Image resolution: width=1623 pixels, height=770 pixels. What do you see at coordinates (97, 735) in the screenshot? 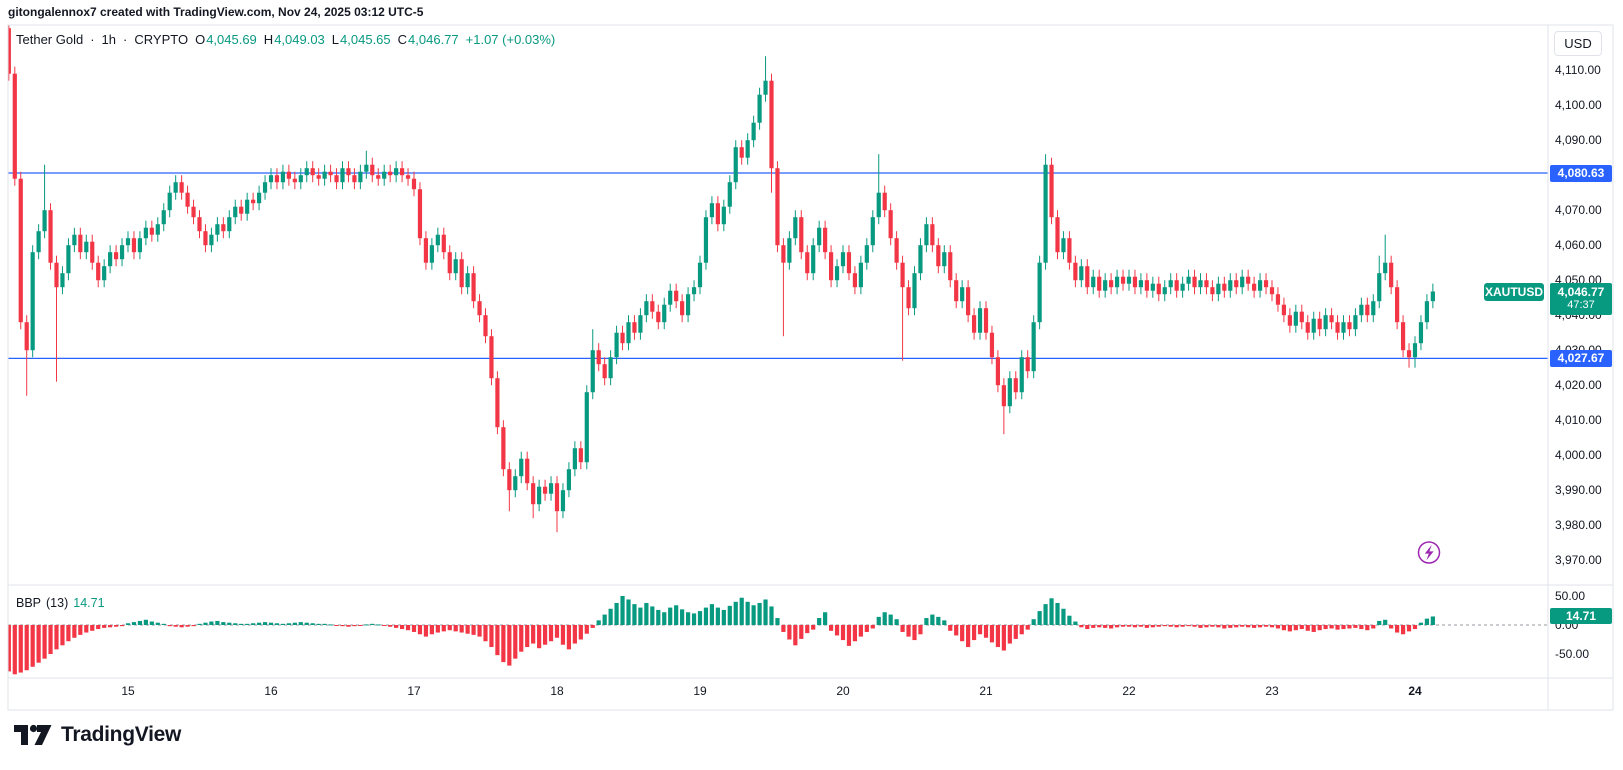
I see `tradingview-logo: TradingView` at bounding box center [97, 735].